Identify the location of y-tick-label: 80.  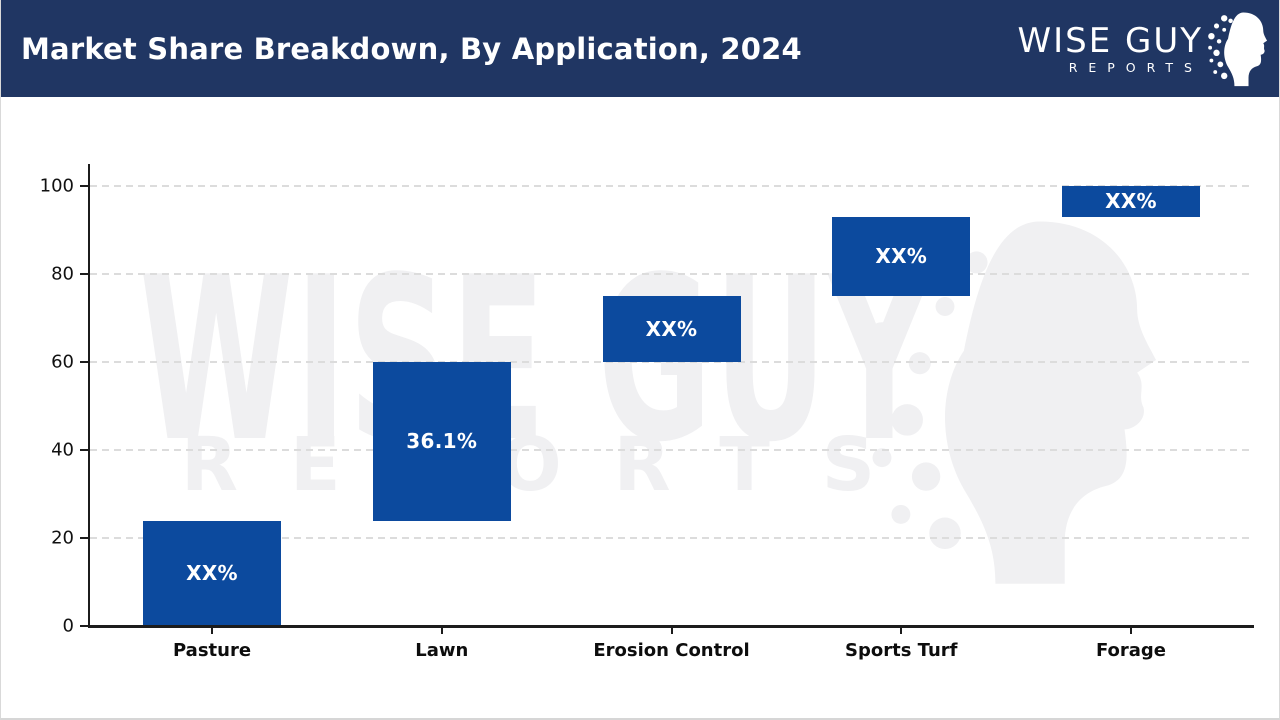
(62, 274).